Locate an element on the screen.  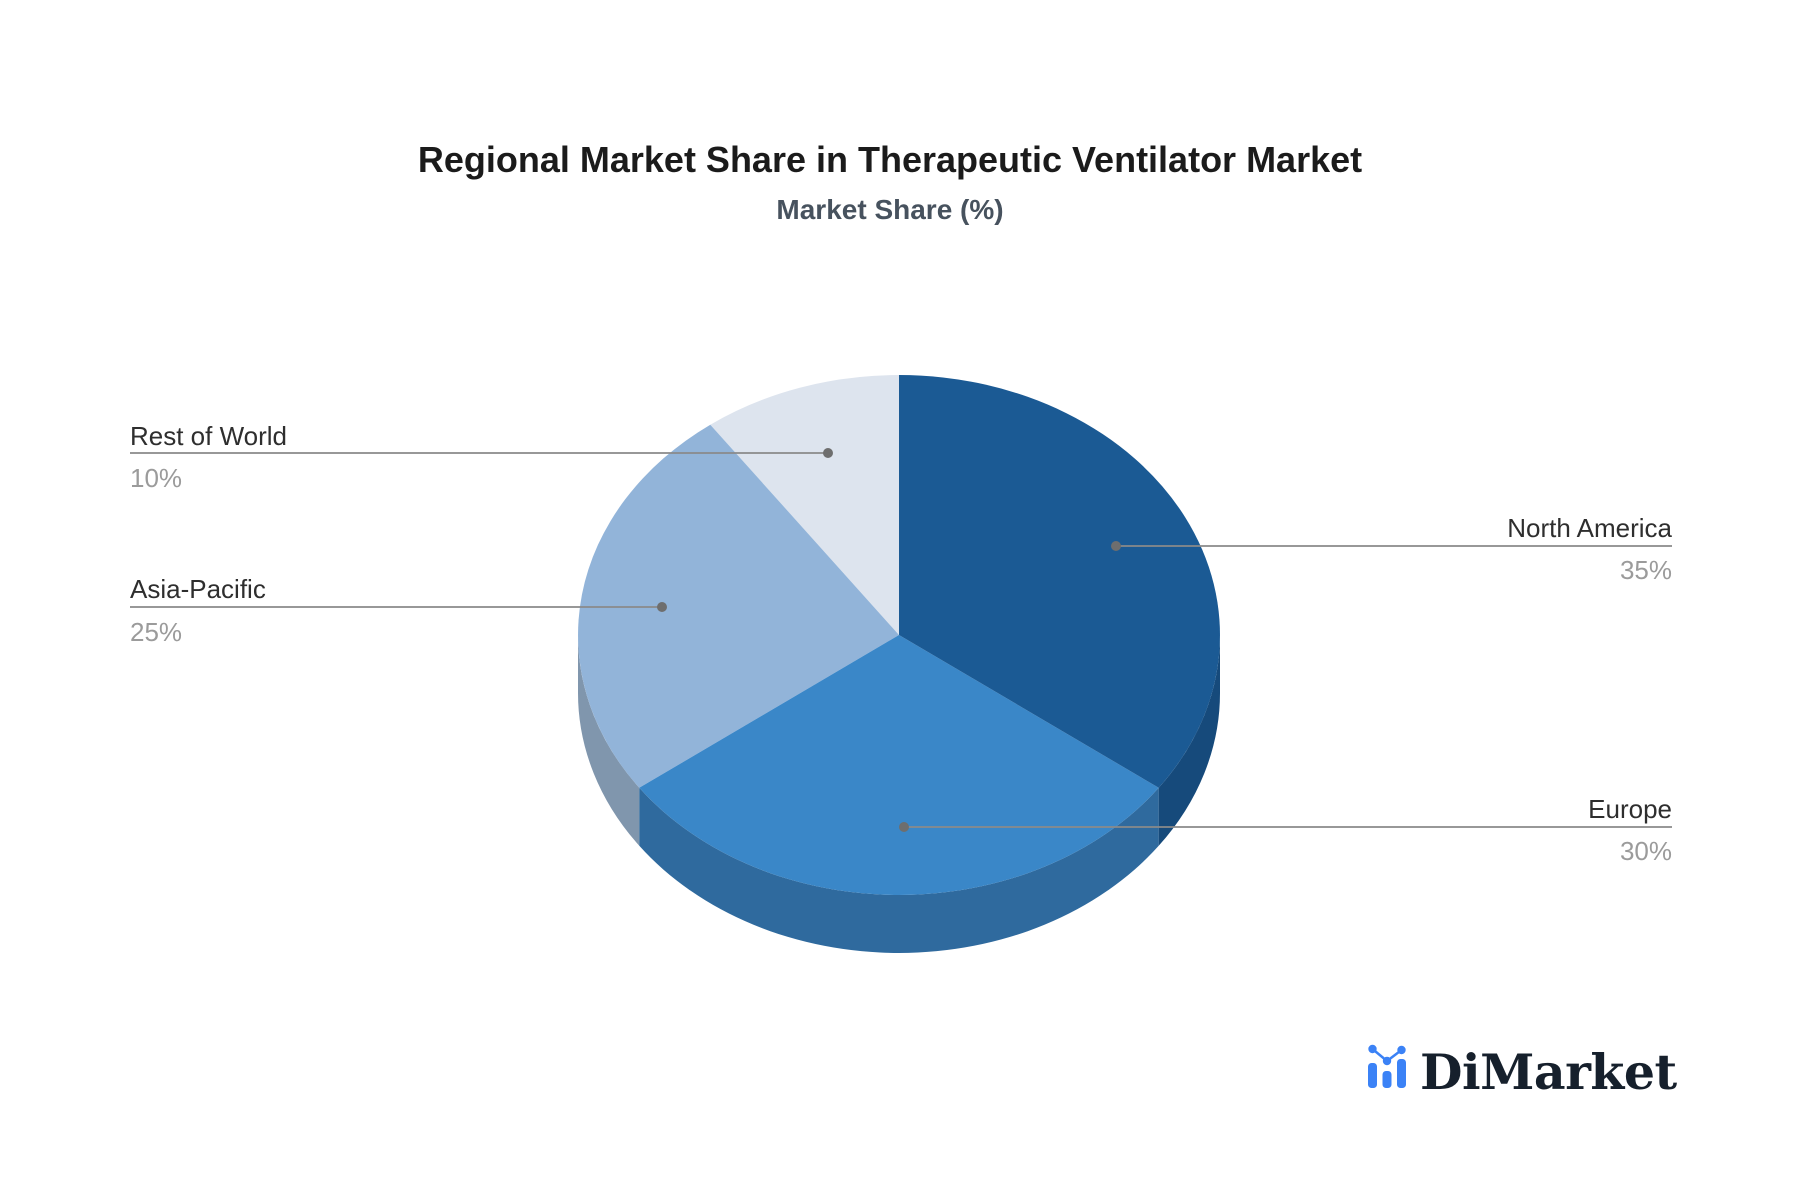
pie-slice-north-america is located at coordinates (1059, 581).